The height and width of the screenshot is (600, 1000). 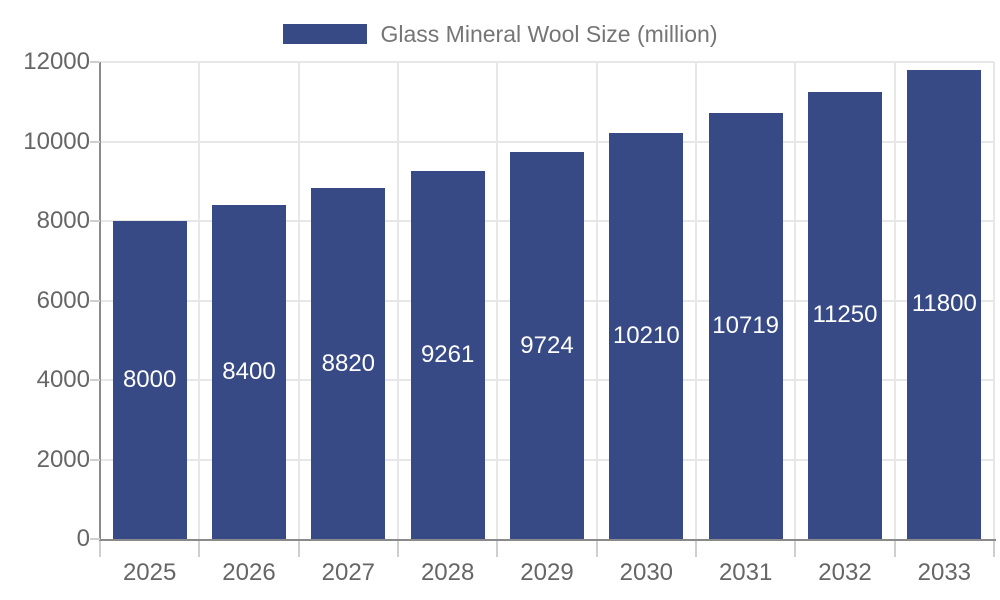 What do you see at coordinates (56, 141) in the screenshot?
I see `y-tick-label: 10000` at bounding box center [56, 141].